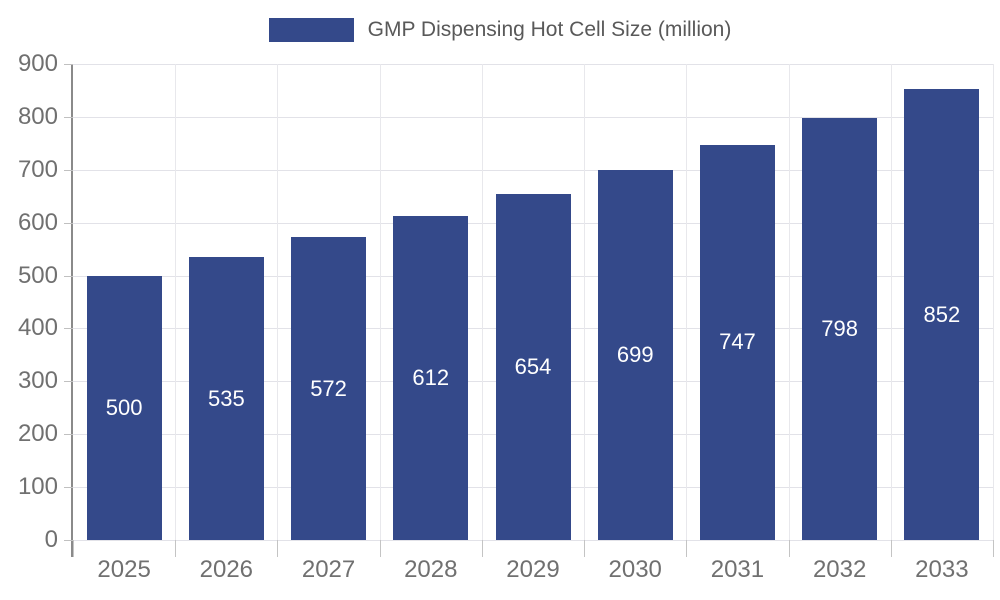  What do you see at coordinates (51, 539) in the screenshot?
I see `y-tick-label: 0` at bounding box center [51, 539].